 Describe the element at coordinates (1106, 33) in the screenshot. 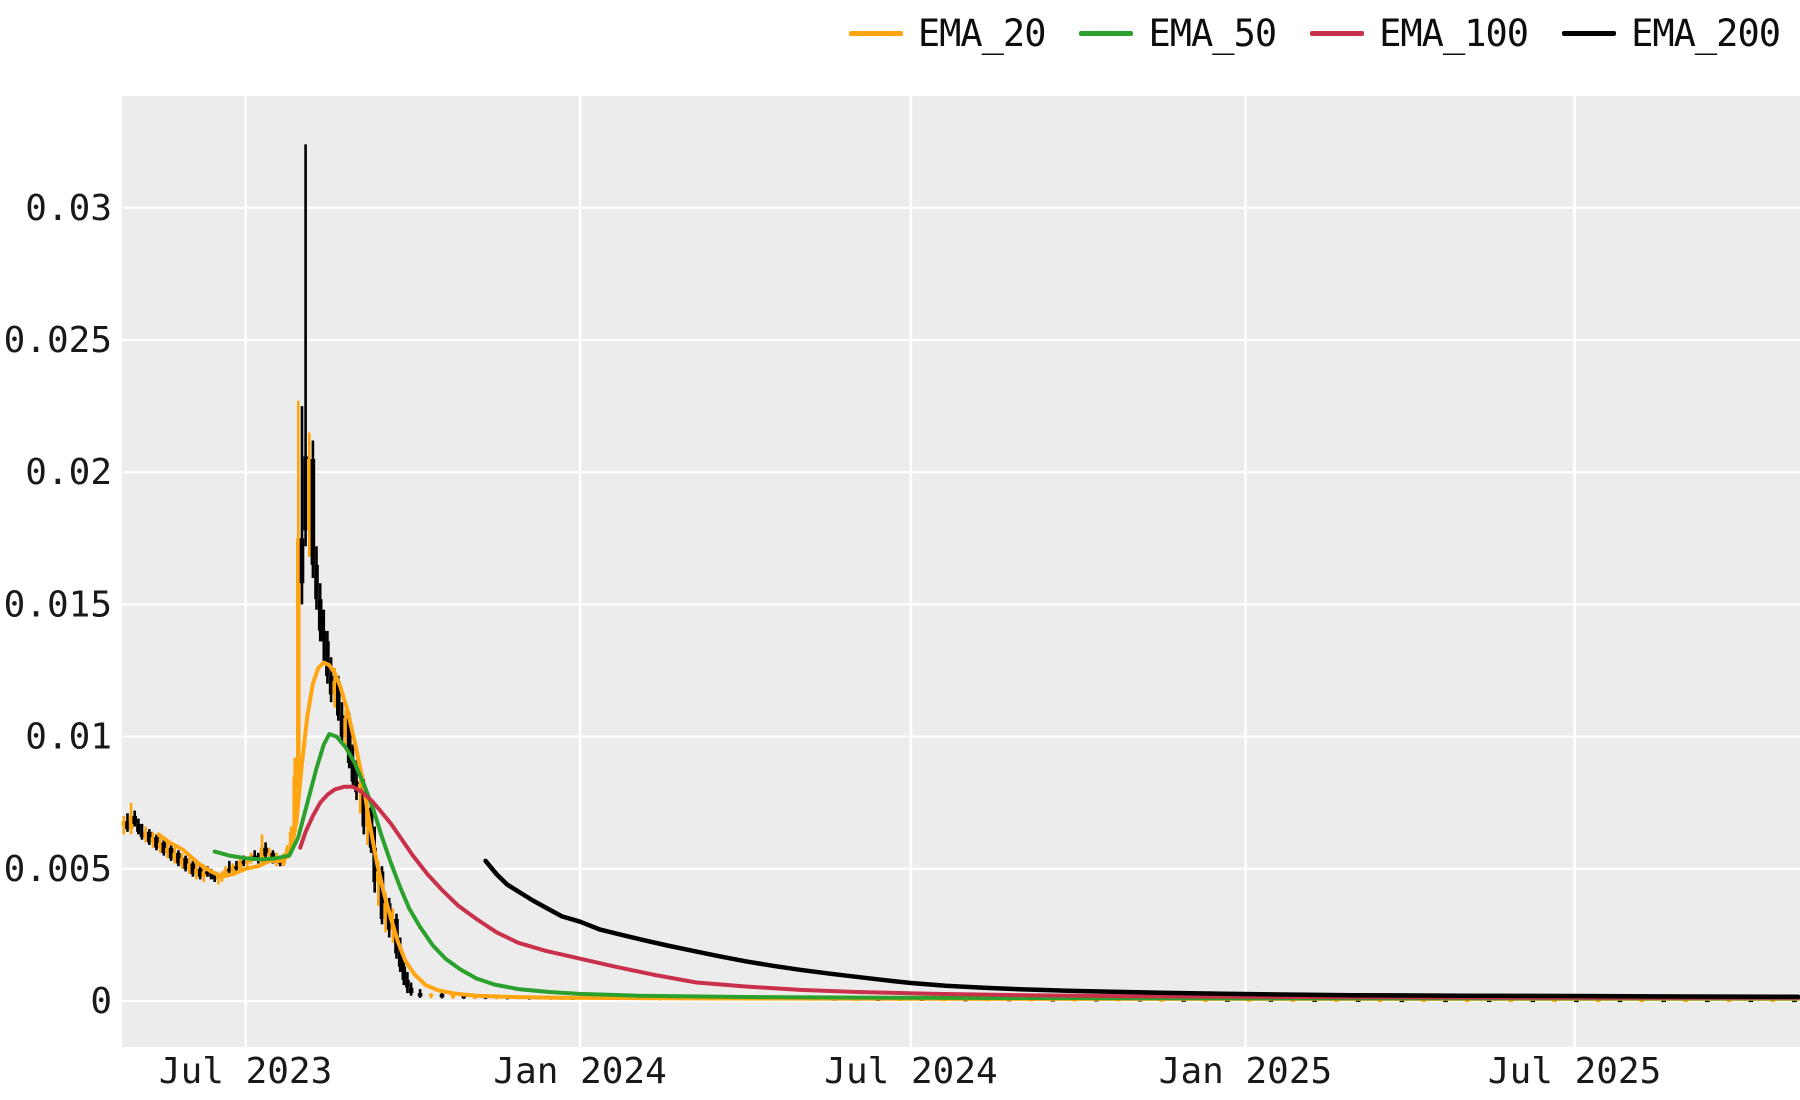

I see `legend-line-ema-50-icon` at that location.